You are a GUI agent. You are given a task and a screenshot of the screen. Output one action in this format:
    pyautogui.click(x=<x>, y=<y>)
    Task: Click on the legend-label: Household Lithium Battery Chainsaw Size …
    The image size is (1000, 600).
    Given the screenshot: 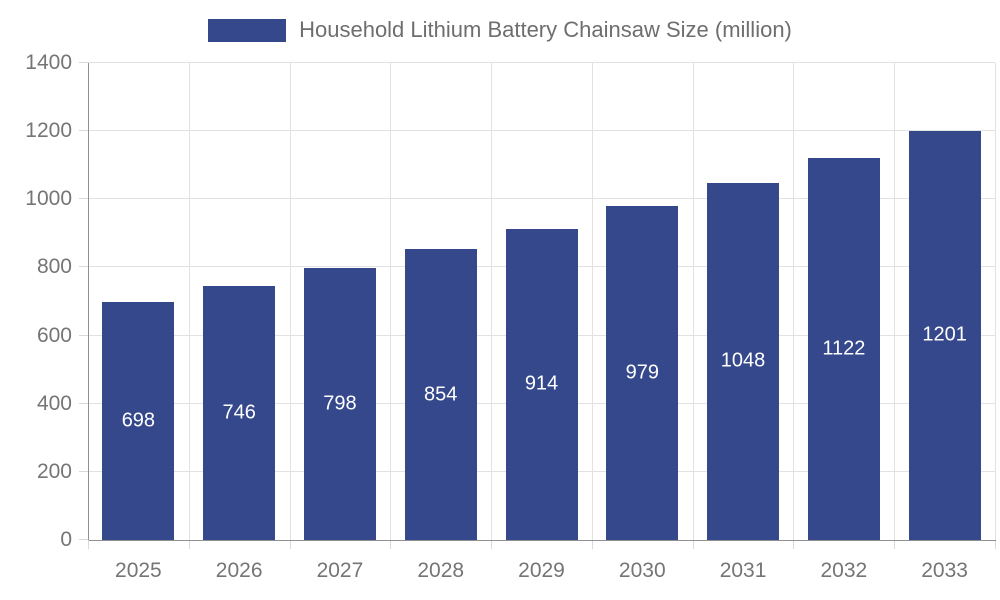 What is the action you would take?
    pyautogui.click(x=545, y=29)
    